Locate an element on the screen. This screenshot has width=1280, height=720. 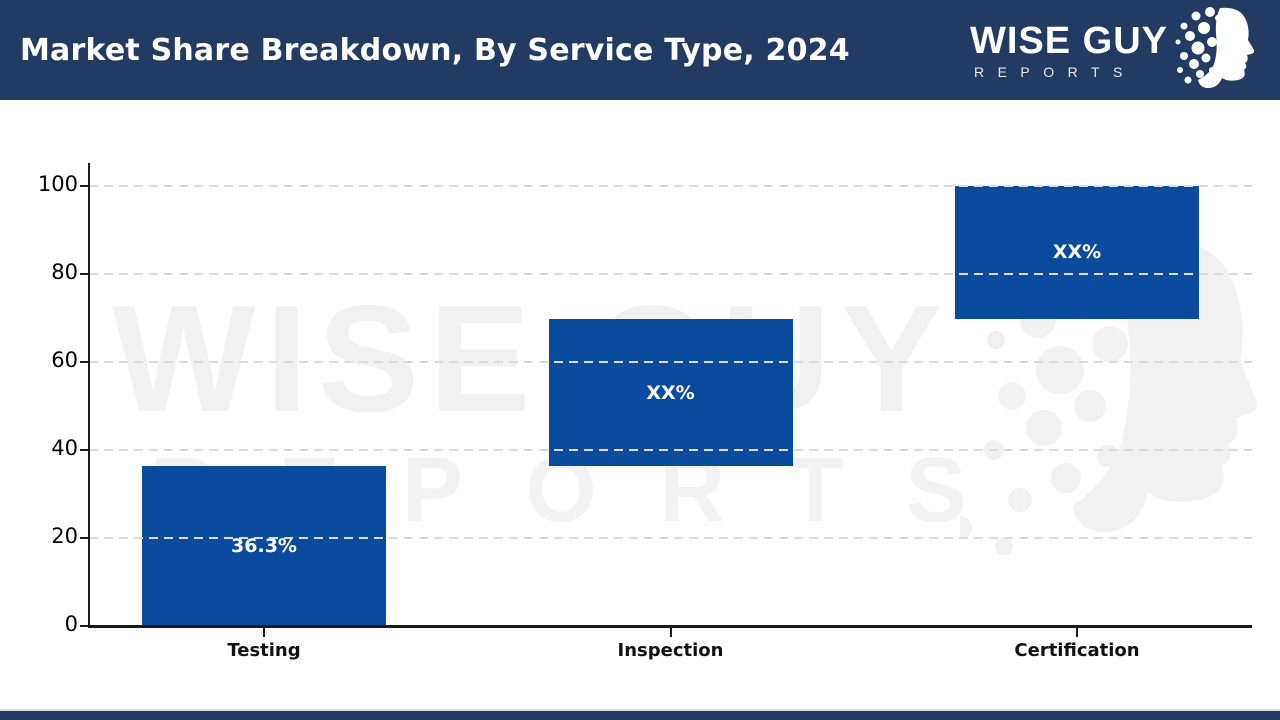
logo-face-icon is located at coordinates (1213, 50).